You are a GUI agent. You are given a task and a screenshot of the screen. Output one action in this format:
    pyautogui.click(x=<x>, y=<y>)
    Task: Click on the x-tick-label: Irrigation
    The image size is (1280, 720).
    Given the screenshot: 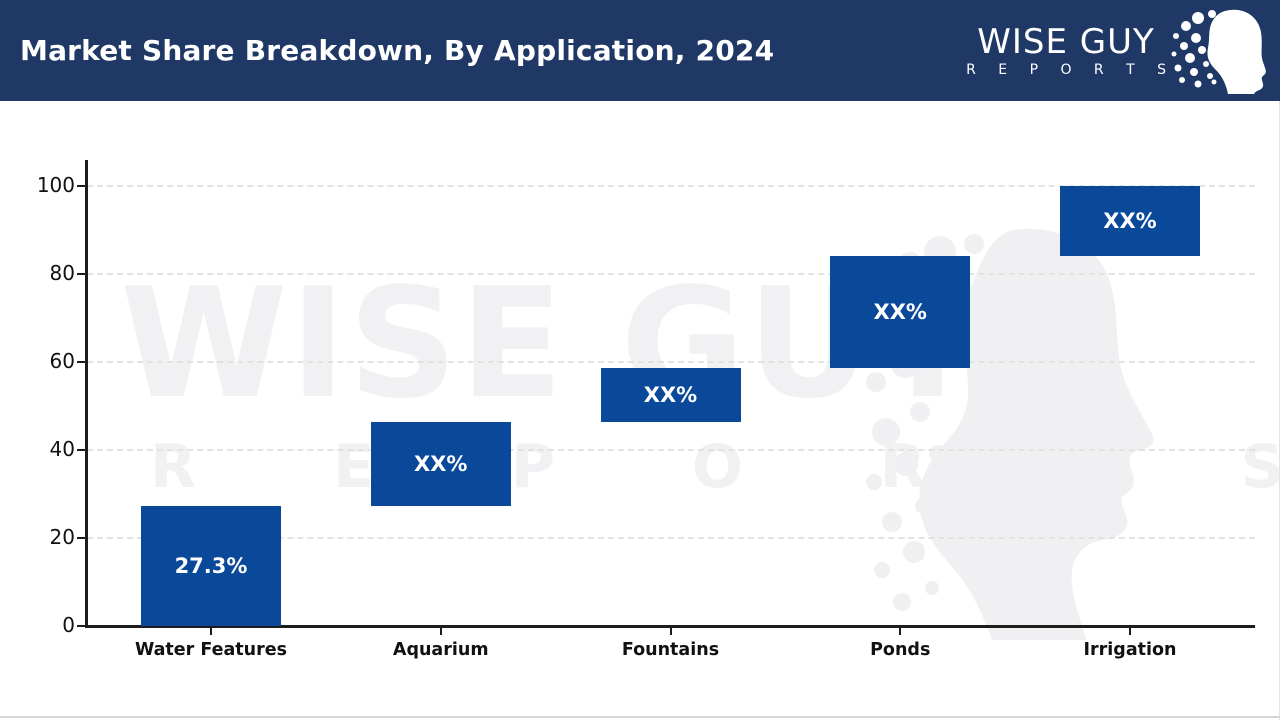 What is the action you would take?
    pyautogui.click(x=1130, y=650)
    